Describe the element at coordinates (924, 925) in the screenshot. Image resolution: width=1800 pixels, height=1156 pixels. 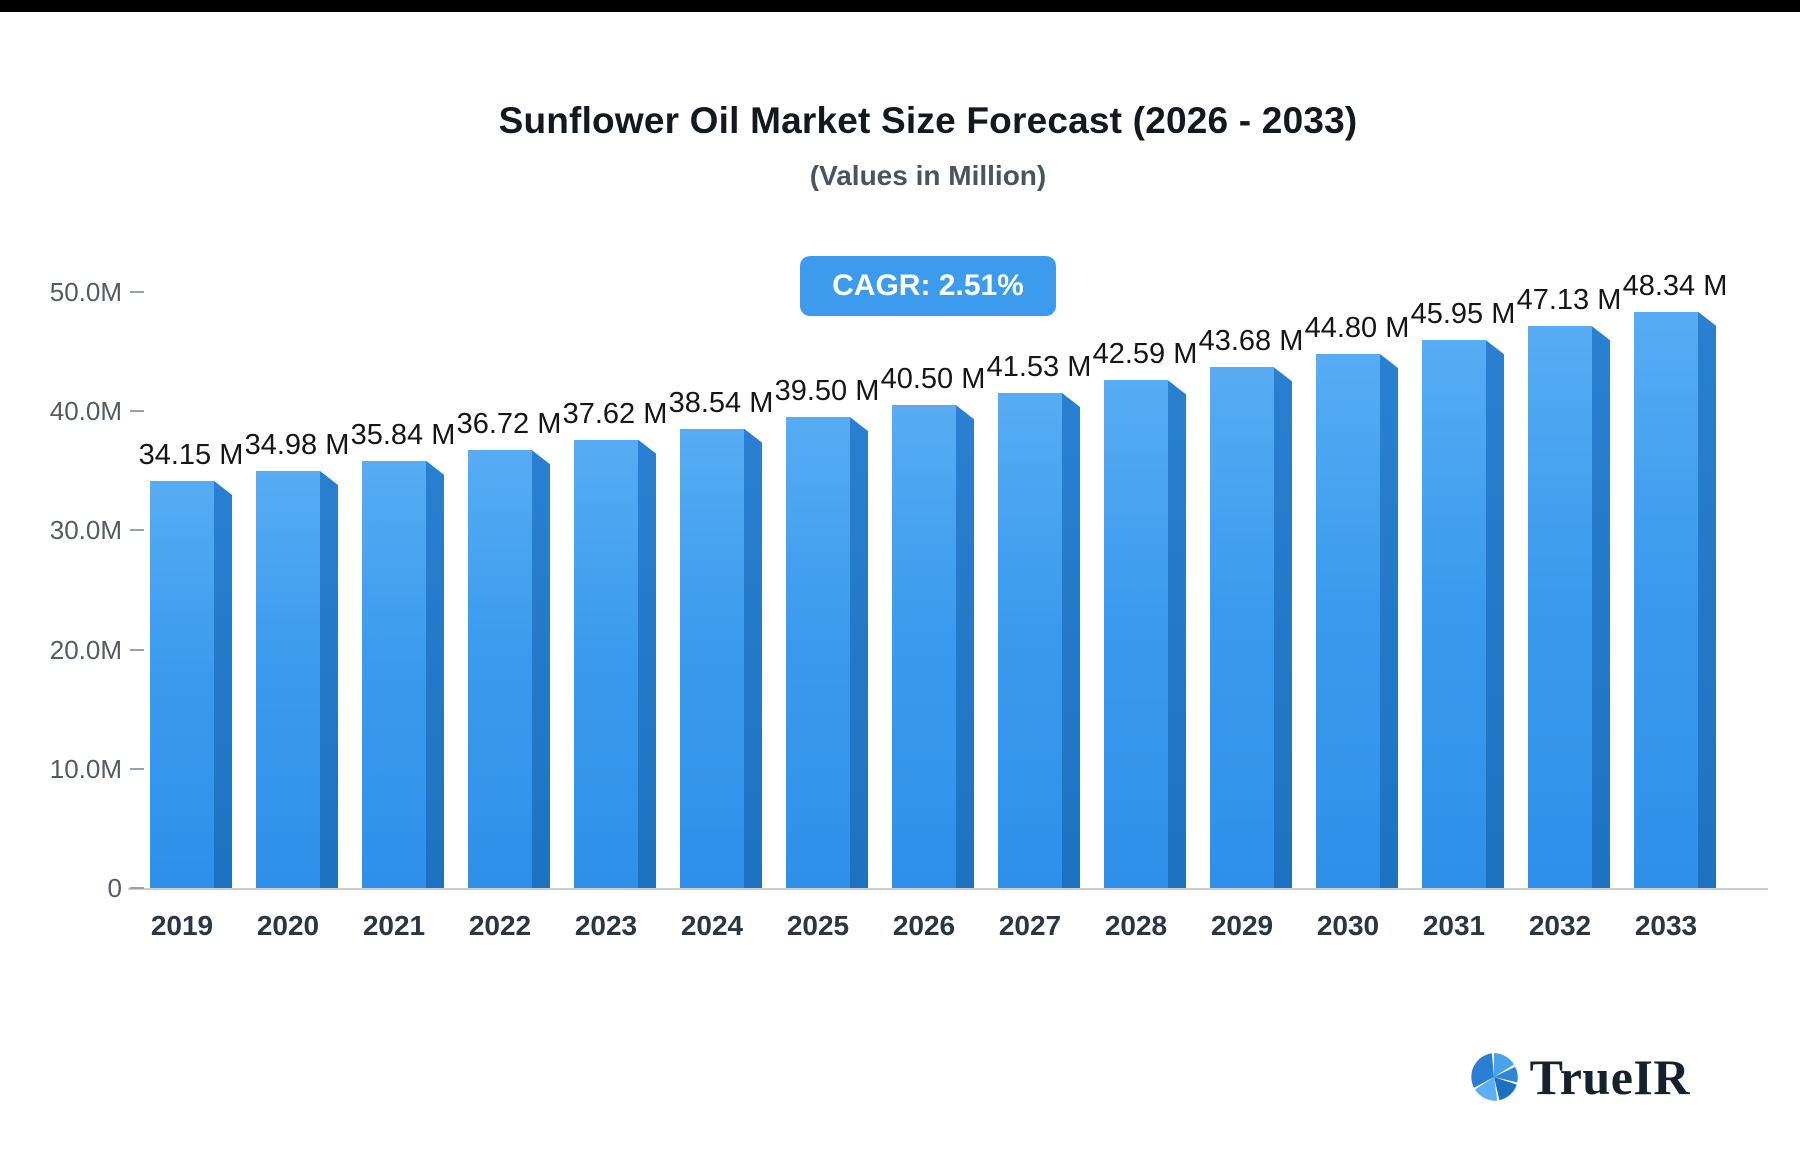
I see `x-axis-label-2026: 2026` at that location.